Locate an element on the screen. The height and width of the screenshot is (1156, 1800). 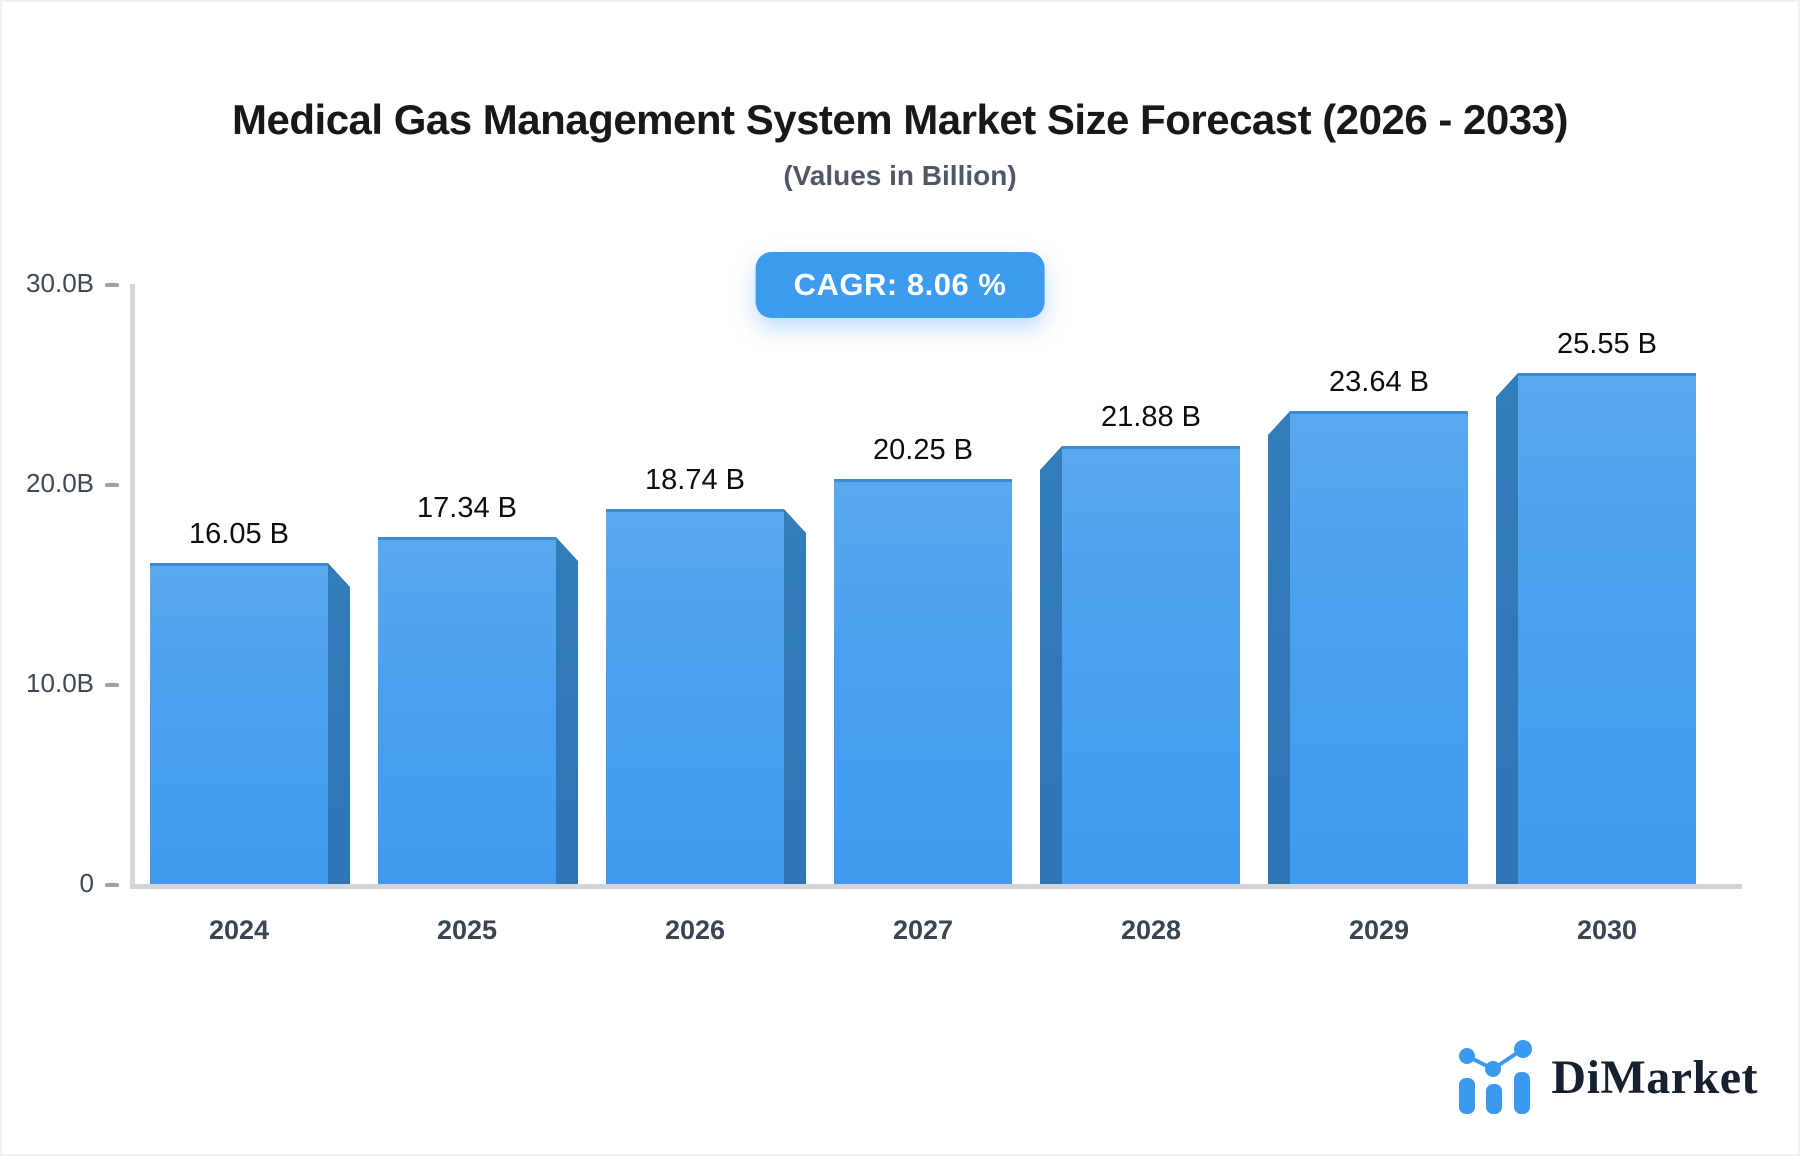
x-axis is located at coordinates (936, 886).